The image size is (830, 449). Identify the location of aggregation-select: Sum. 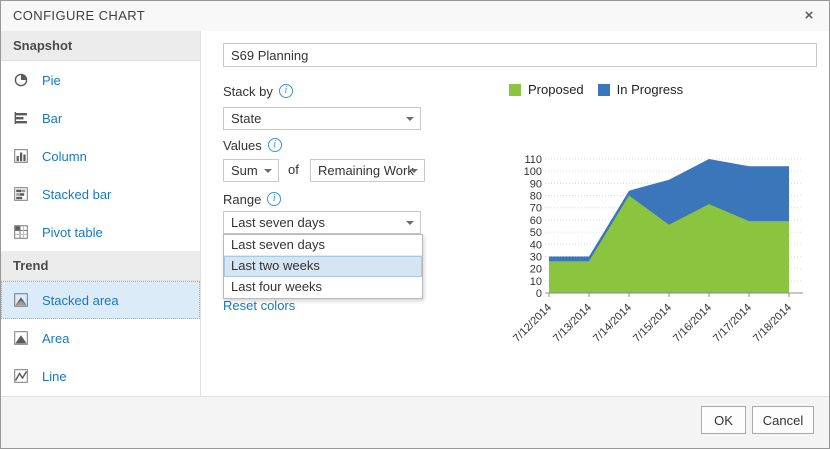
(251, 170).